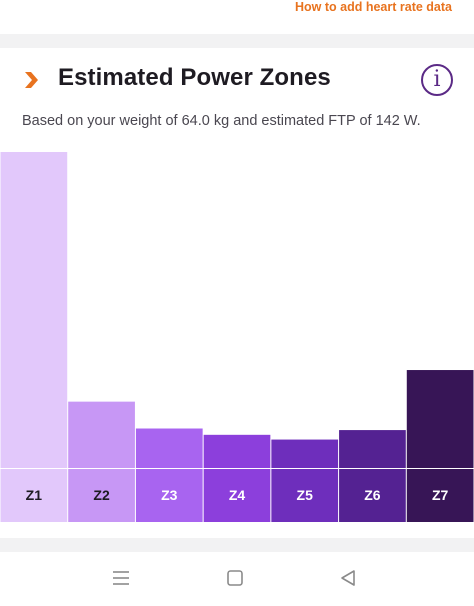 The image size is (474, 606). Describe the element at coordinates (372, 449) in the screenshot. I see `zone-bar-z6` at that location.